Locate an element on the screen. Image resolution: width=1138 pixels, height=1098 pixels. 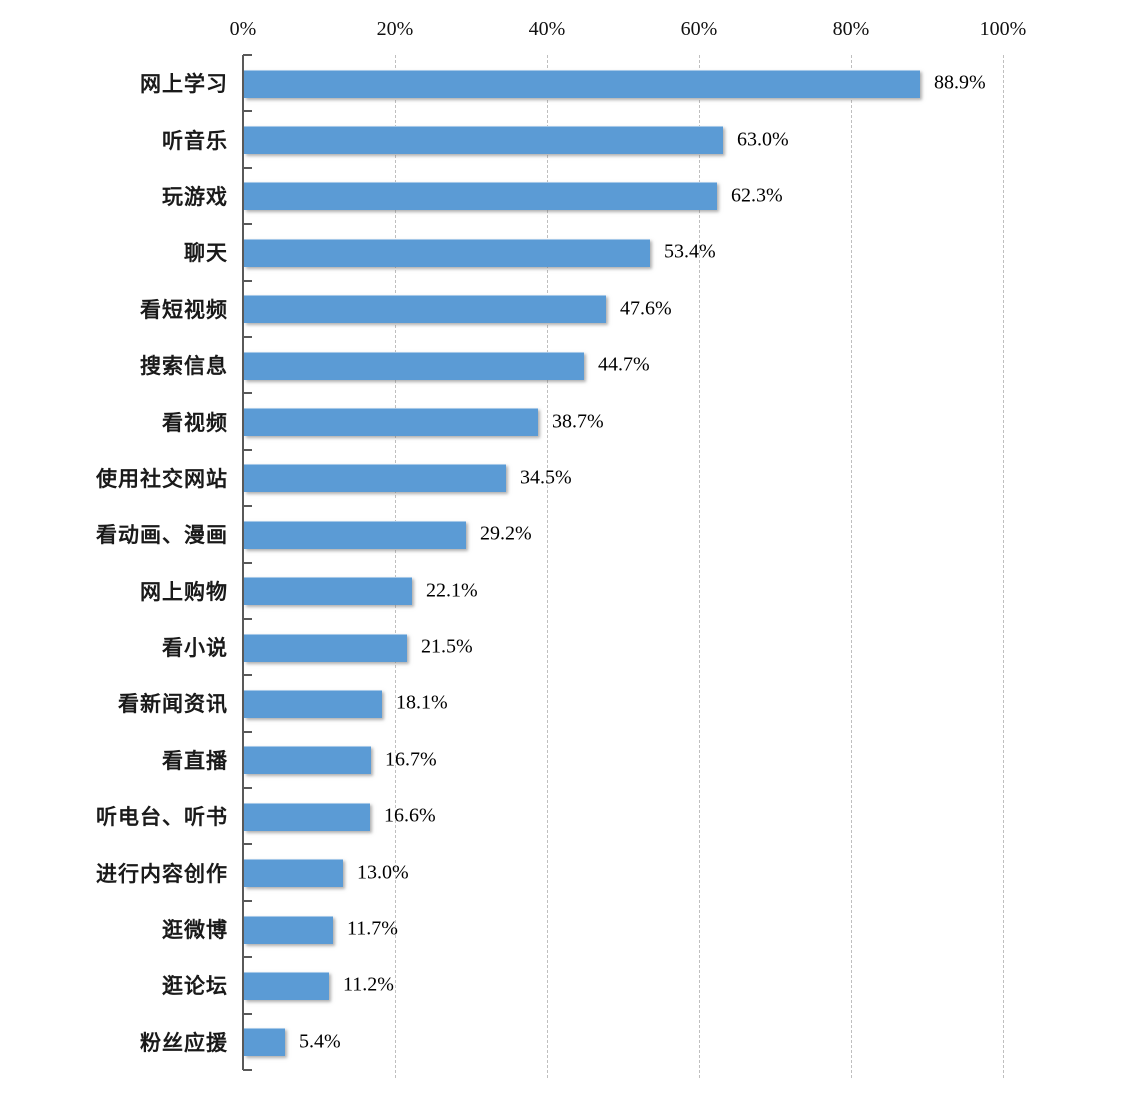
category-label: 听音乐 is located at coordinates (195, 141).